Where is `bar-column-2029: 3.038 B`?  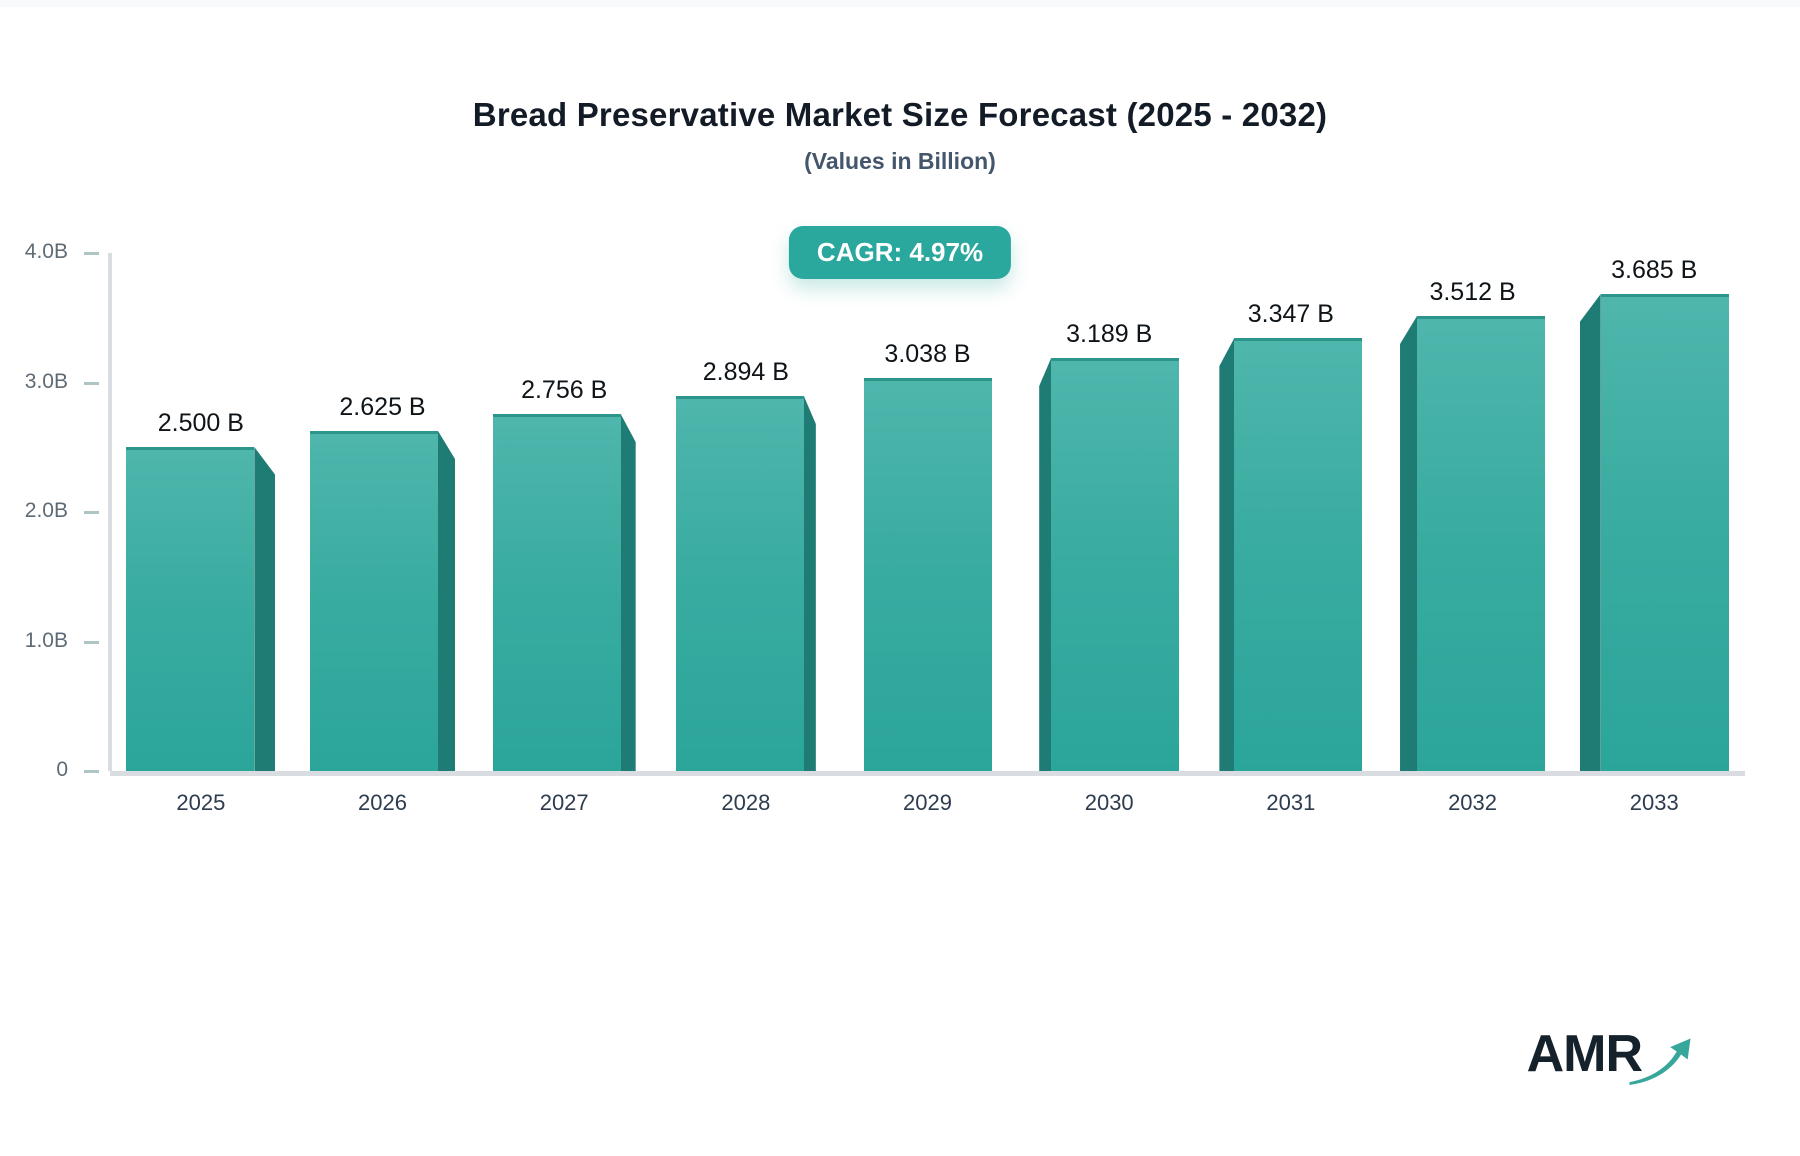 bar-column-2029: 3.038 B is located at coordinates (928, 555).